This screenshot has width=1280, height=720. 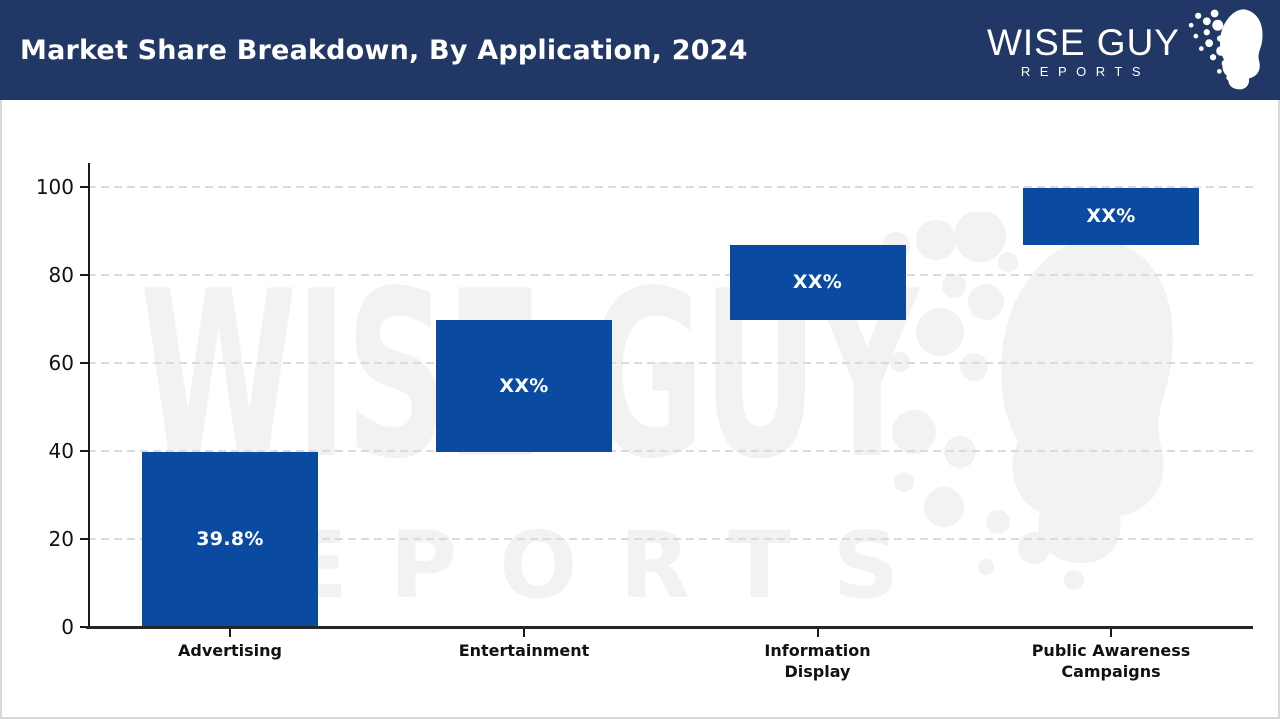 I want to click on y-tick-label-60: 60, so click(x=61, y=363).